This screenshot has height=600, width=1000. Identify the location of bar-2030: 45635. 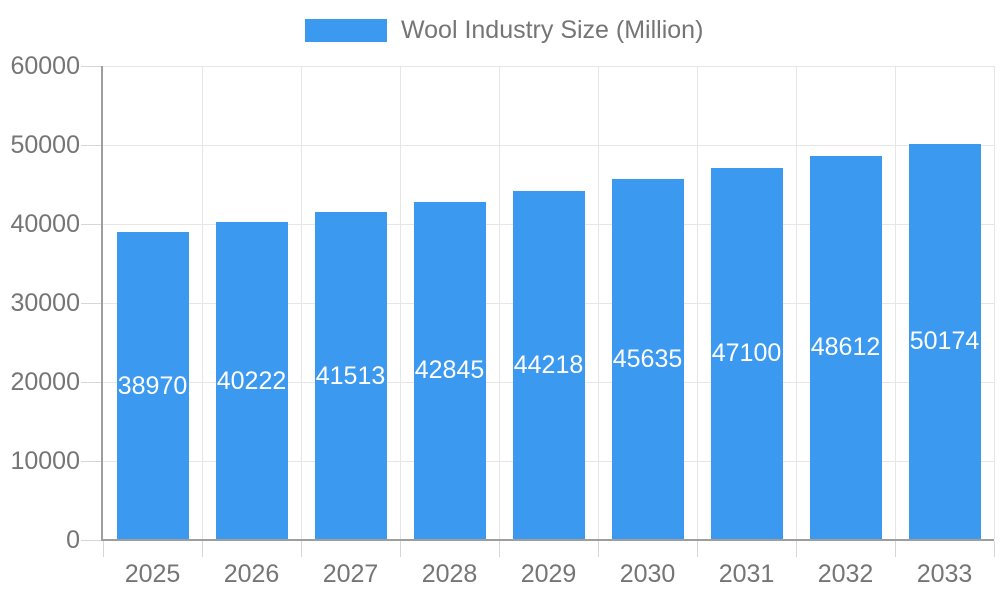
(647, 359).